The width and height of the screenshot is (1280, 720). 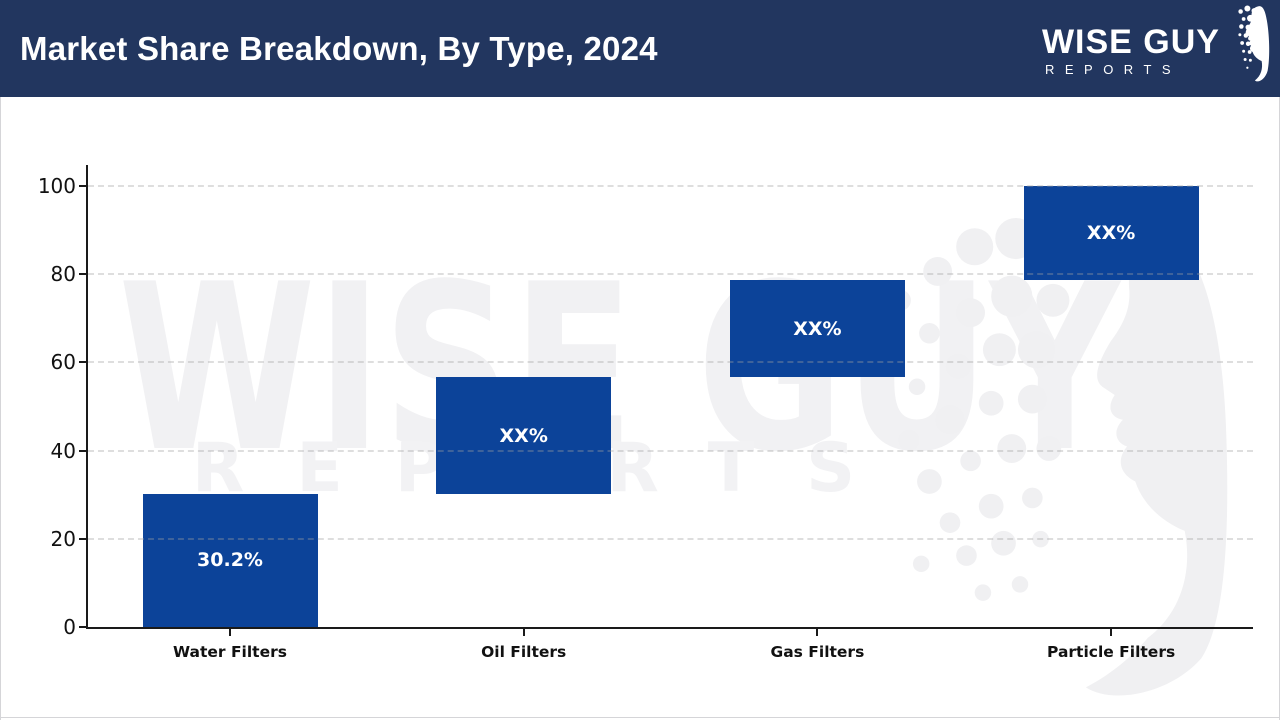 I want to click on y-axis-line, so click(x=87, y=397).